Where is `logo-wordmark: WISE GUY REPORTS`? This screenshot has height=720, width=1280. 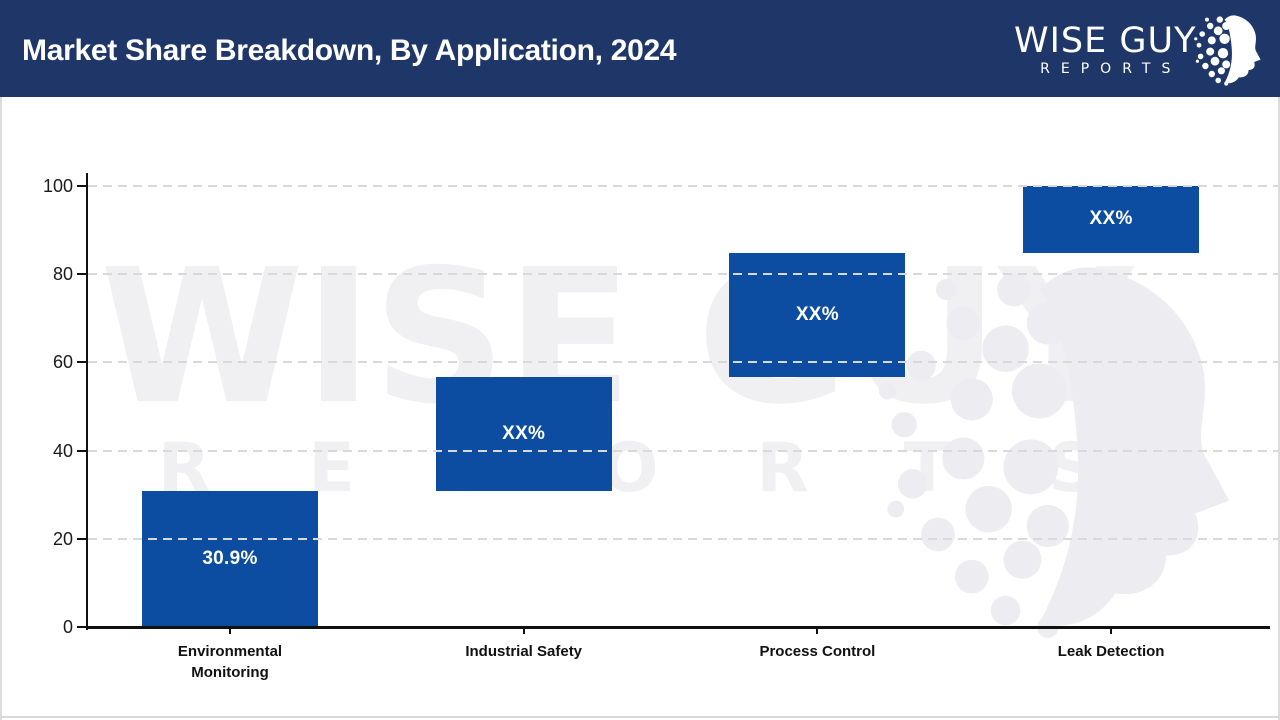 logo-wordmark: WISE GUY REPORTS is located at coordinates (1105, 49).